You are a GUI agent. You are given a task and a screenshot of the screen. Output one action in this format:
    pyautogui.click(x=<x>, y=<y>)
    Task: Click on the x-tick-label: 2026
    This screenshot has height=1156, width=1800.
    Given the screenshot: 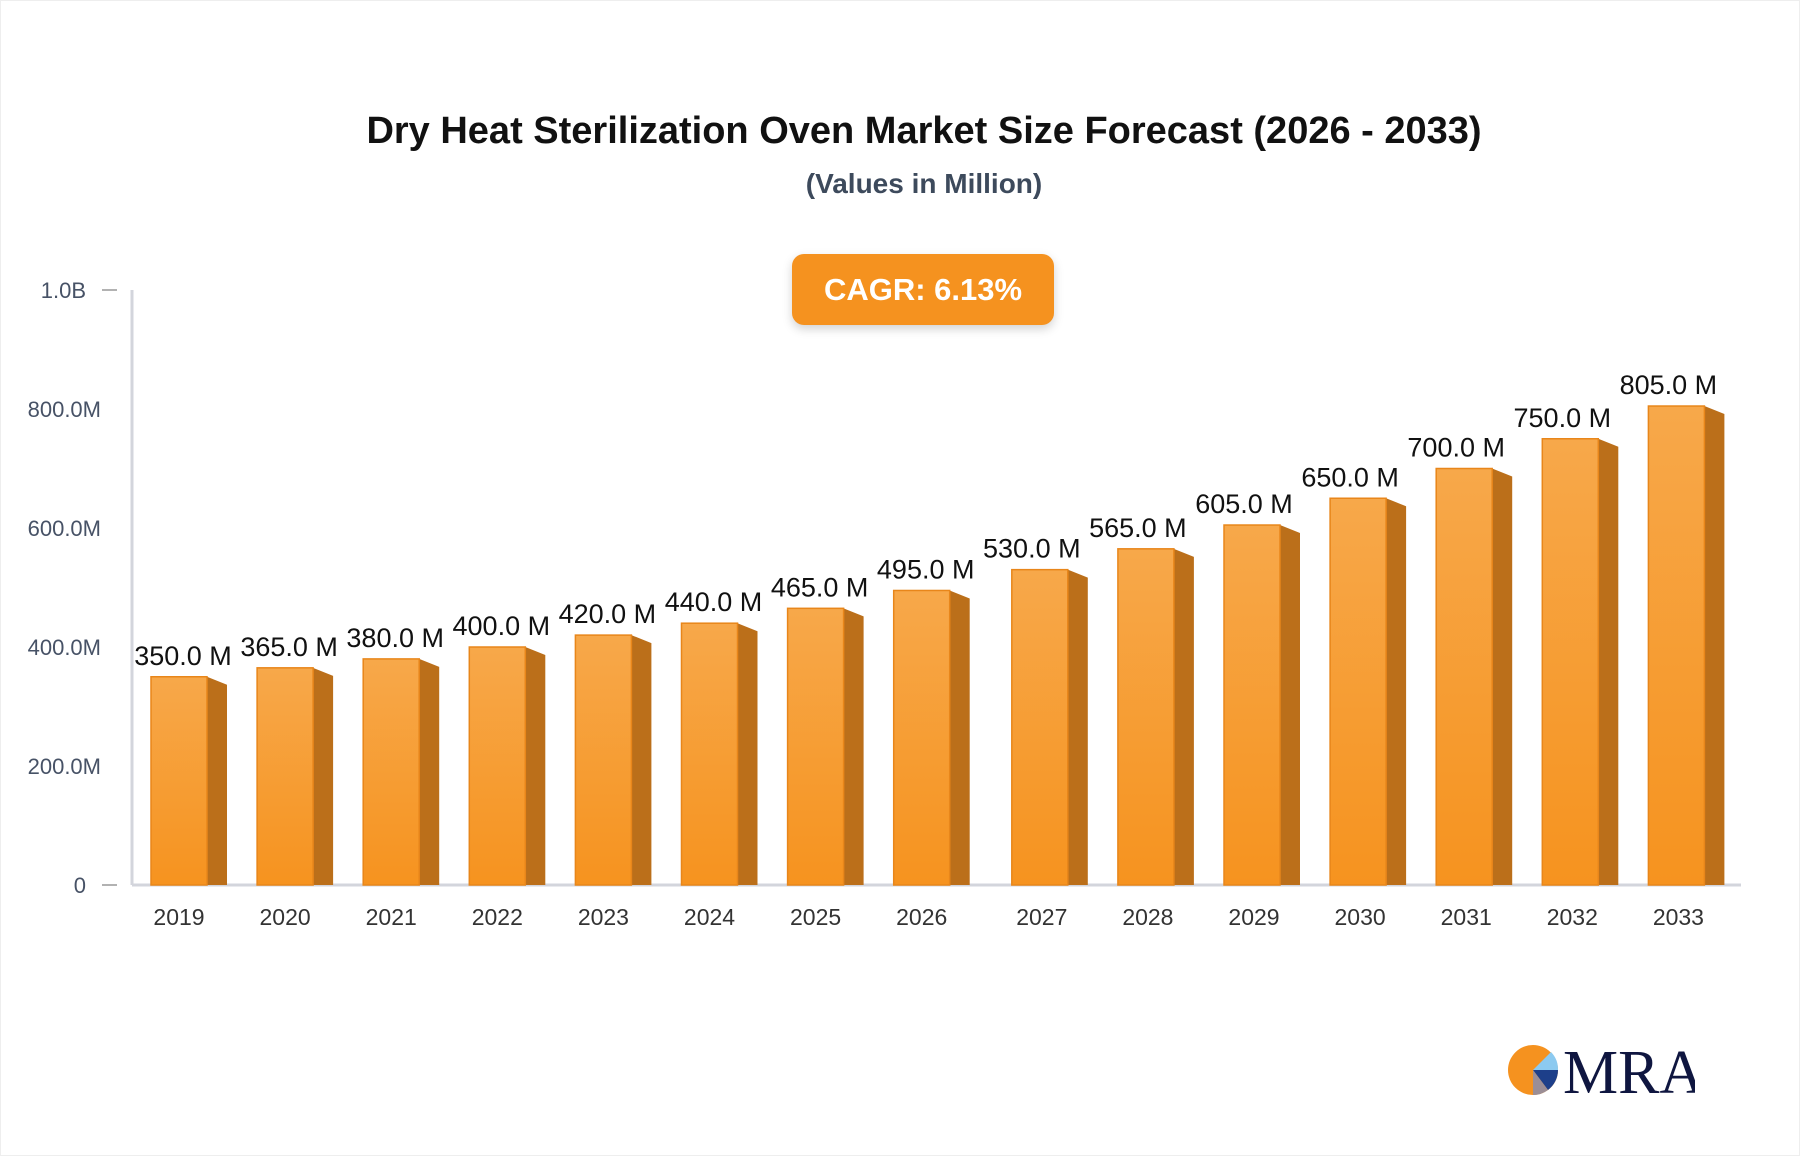 What is the action you would take?
    pyautogui.click(x=921, y=917)
    